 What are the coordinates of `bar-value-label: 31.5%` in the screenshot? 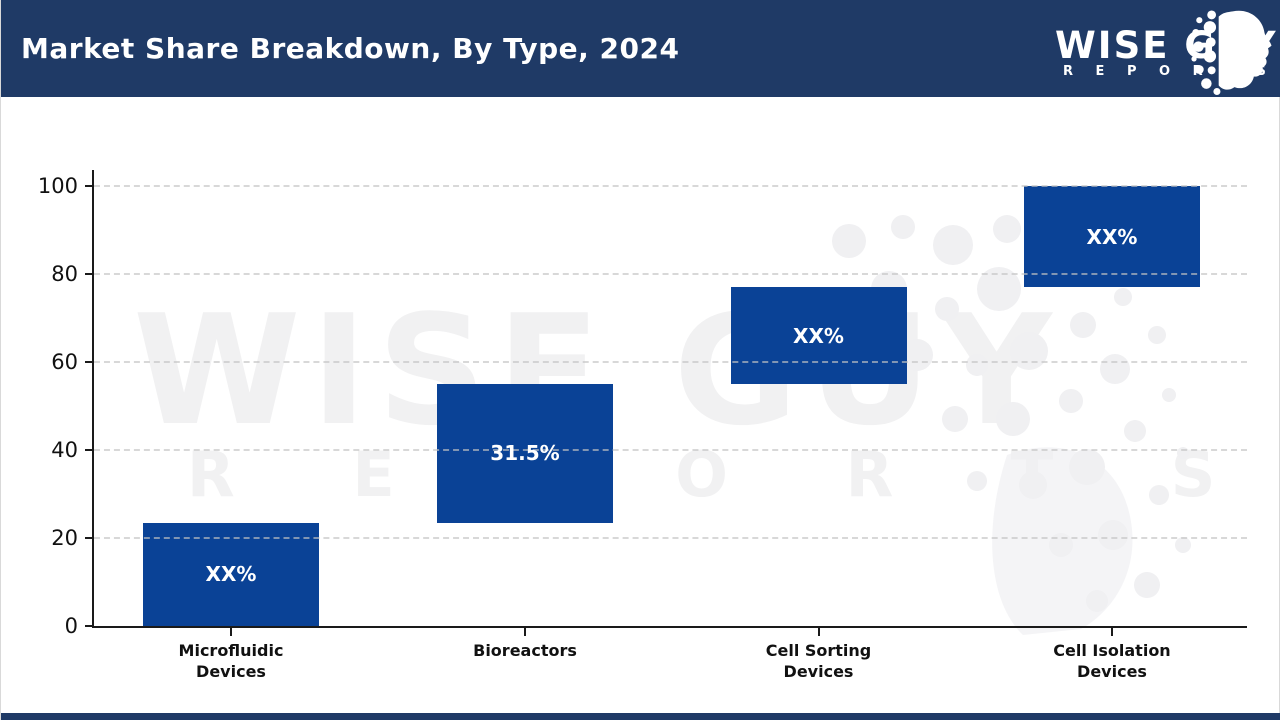 It's located at (525, 453).